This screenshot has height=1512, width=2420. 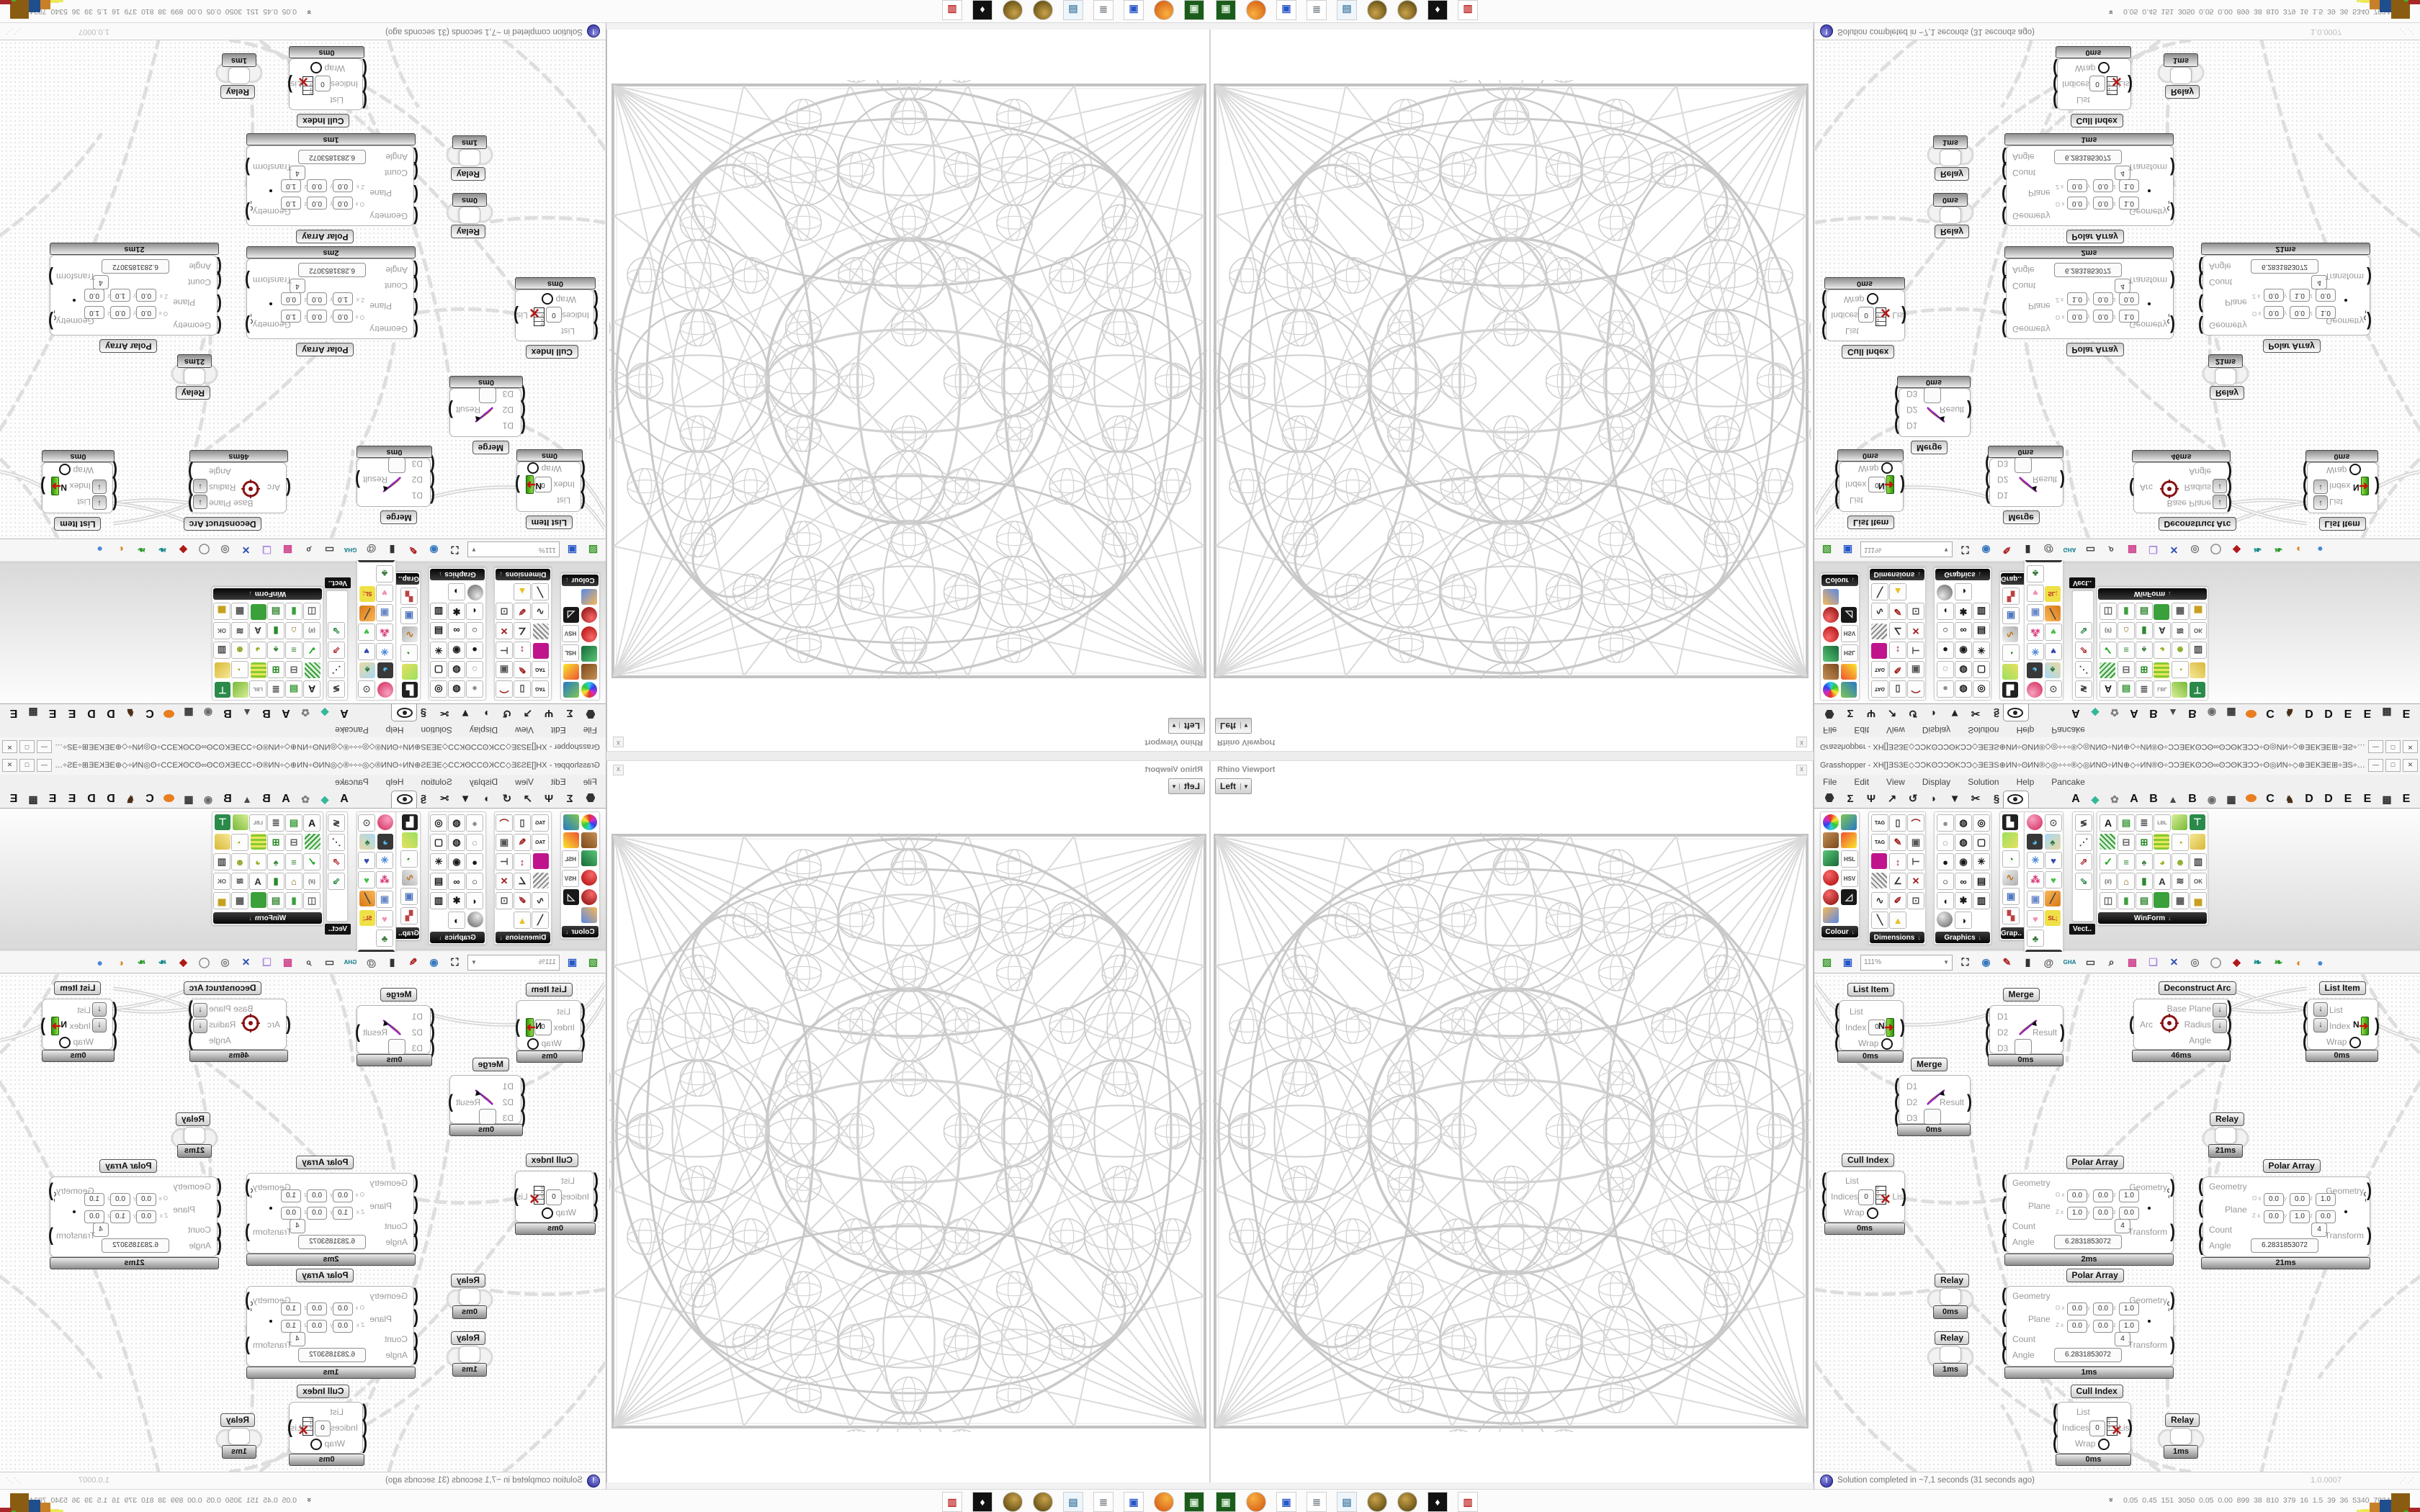 What do you see at coordinates (2114, 713) in the screenshot?
I see `plugin-tab-2: ✿` at bounding box center [2114, 713].